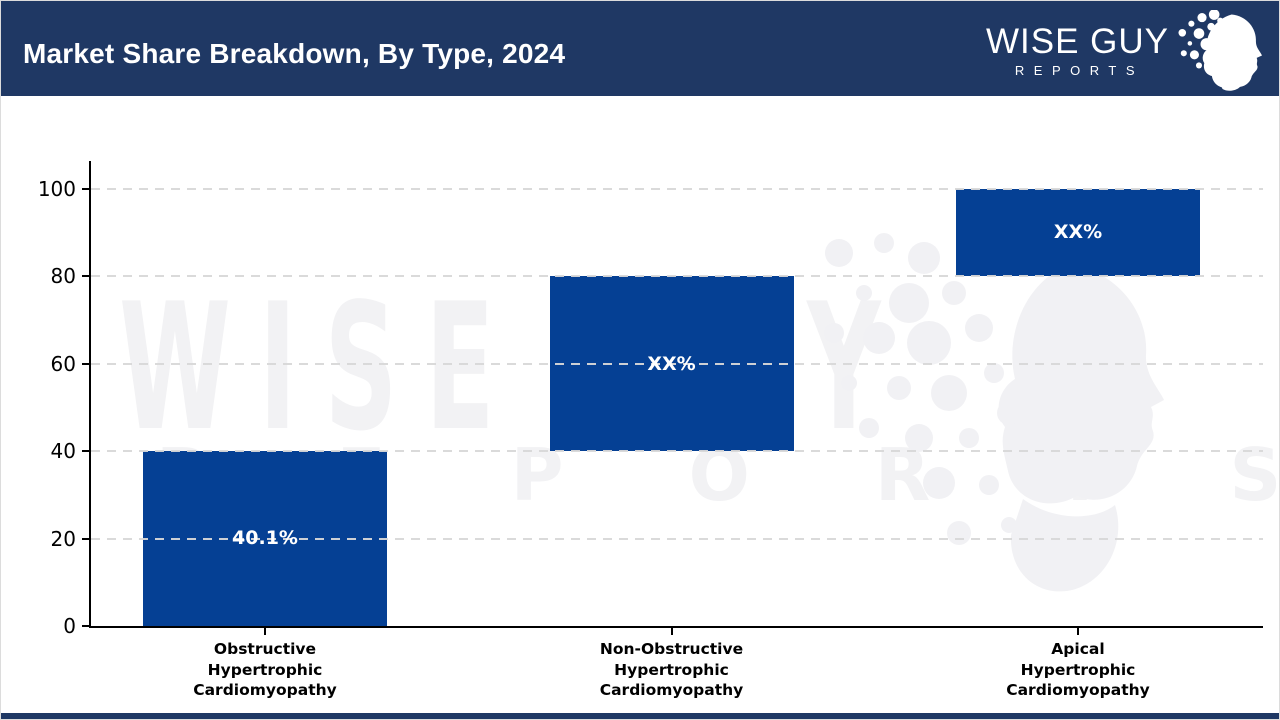 Image resolution: width=1280 pixels, height=720 pixels. I want to click on chart-title: Market Share Breakdown, By Type, 2024, so click(294, 53).